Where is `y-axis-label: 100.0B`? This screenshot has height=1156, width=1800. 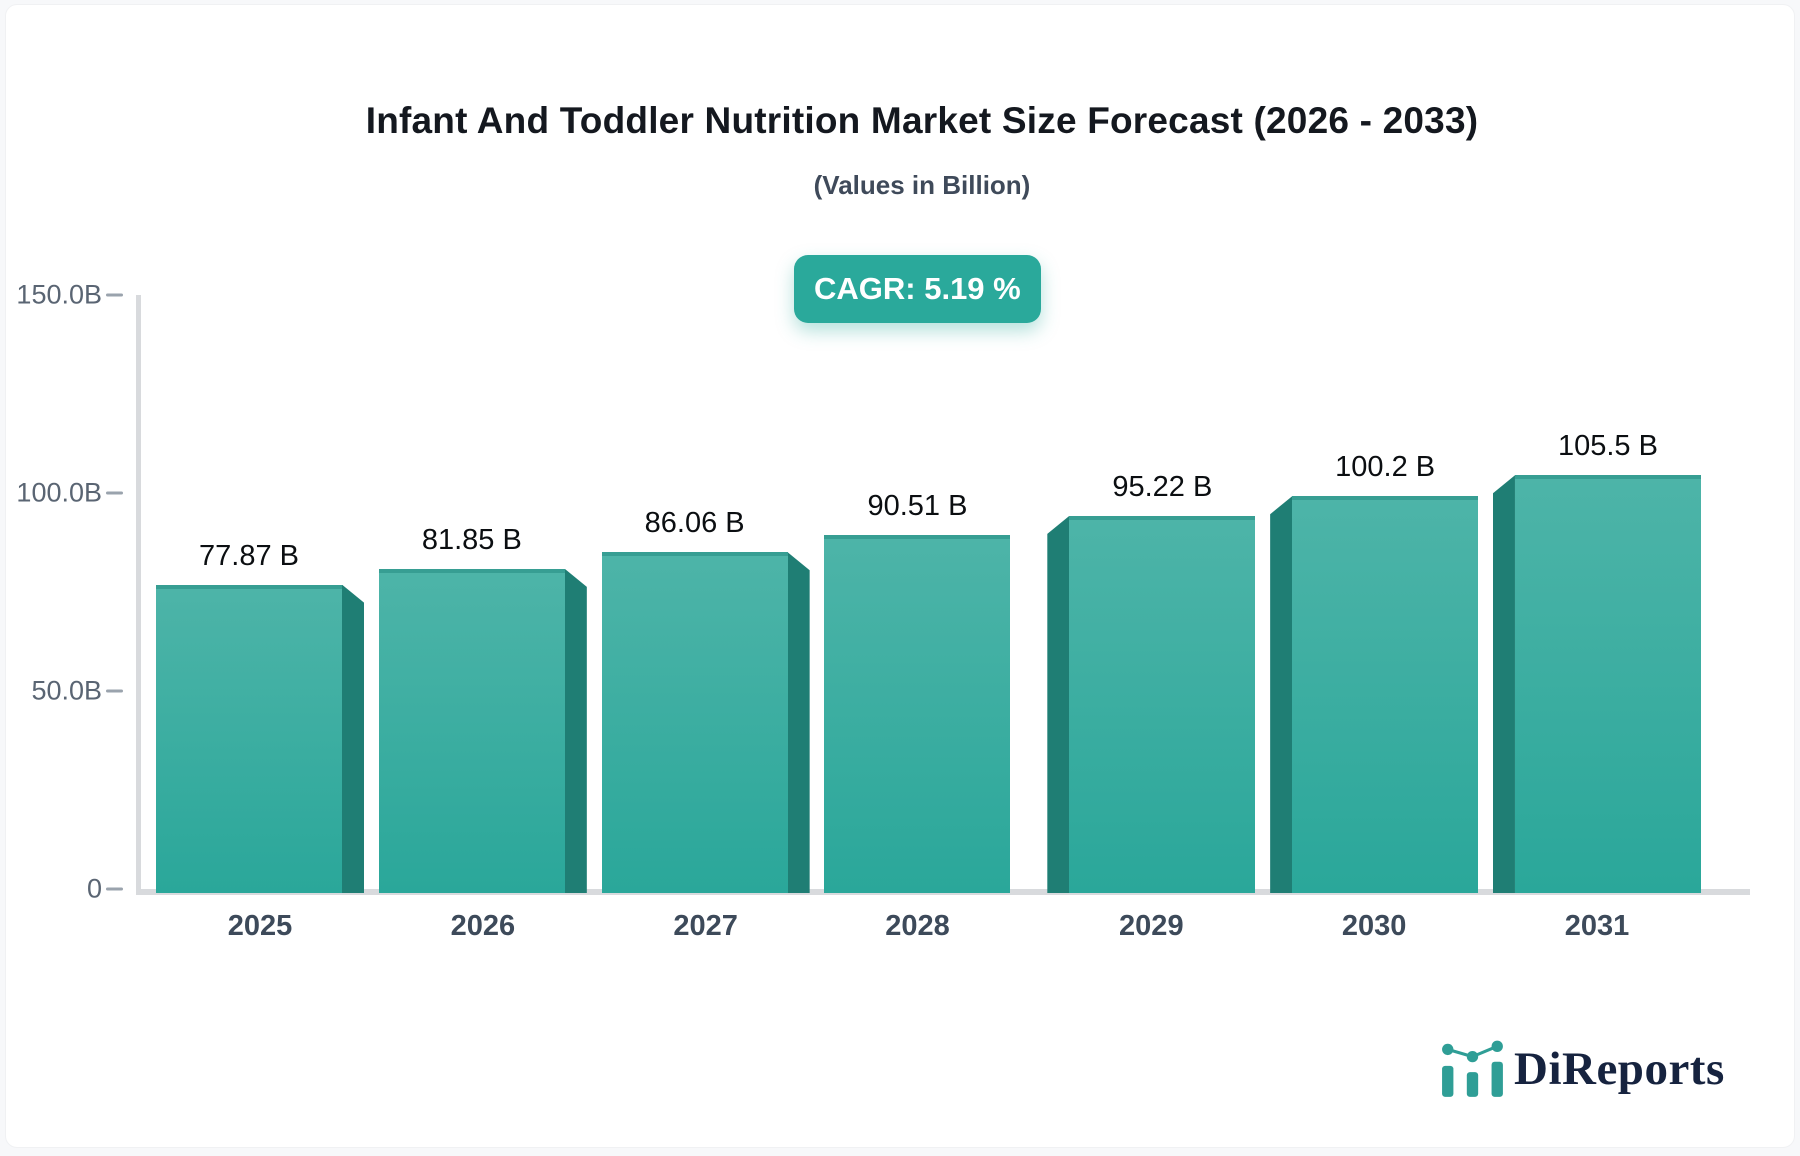
y-axis-label: 100.0B is located at coordinates (59, 492).